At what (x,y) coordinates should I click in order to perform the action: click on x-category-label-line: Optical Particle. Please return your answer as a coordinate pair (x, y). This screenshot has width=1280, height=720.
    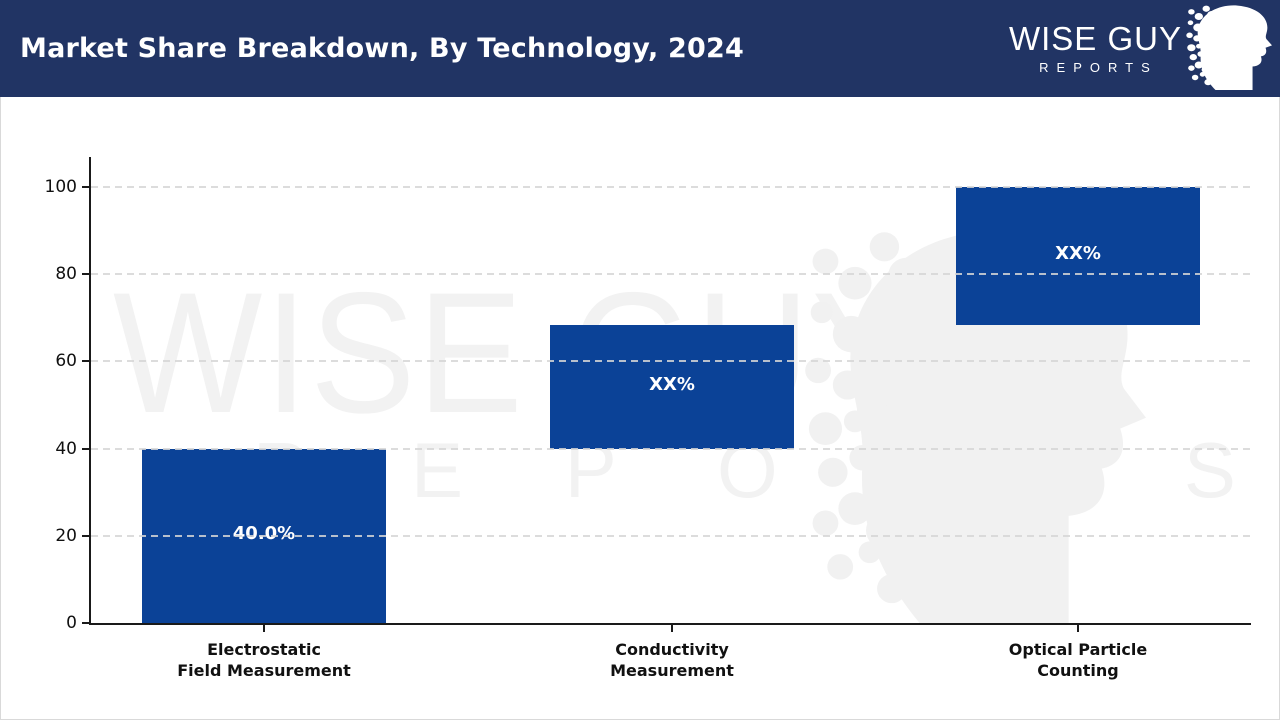
    Looking at the image, I should click on (1078, 649).